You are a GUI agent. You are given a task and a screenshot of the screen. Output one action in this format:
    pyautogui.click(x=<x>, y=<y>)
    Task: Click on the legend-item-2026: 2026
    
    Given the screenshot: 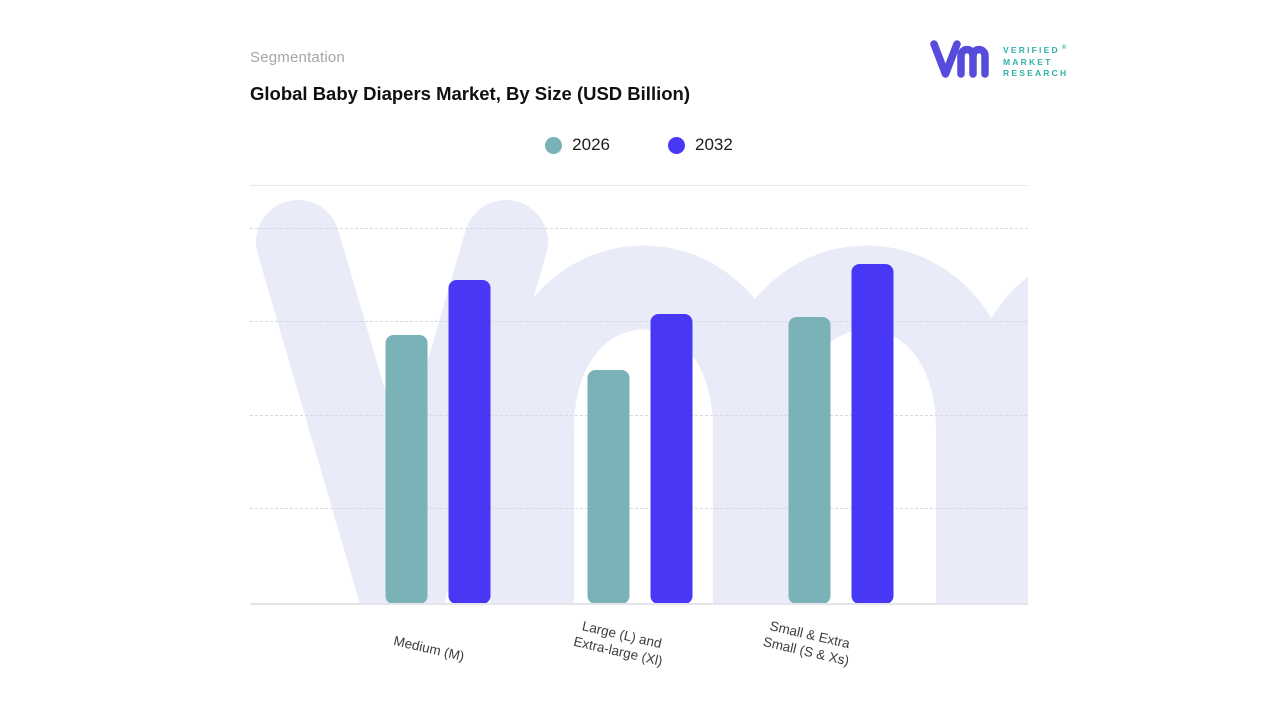 What is the action you would take?
    pyautogui.click(x=577, y=145)
    